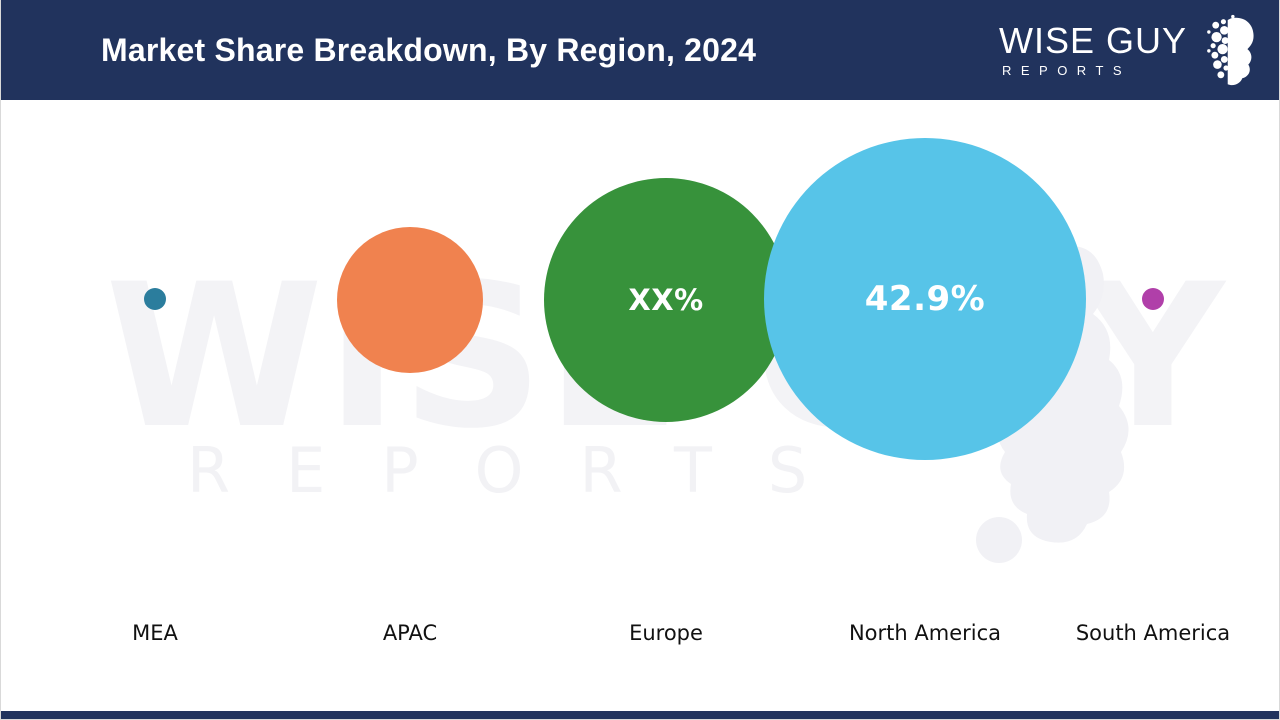  Describe the element at coordinates (640, 715) in the screenshot. I see `footer-band` at that location.